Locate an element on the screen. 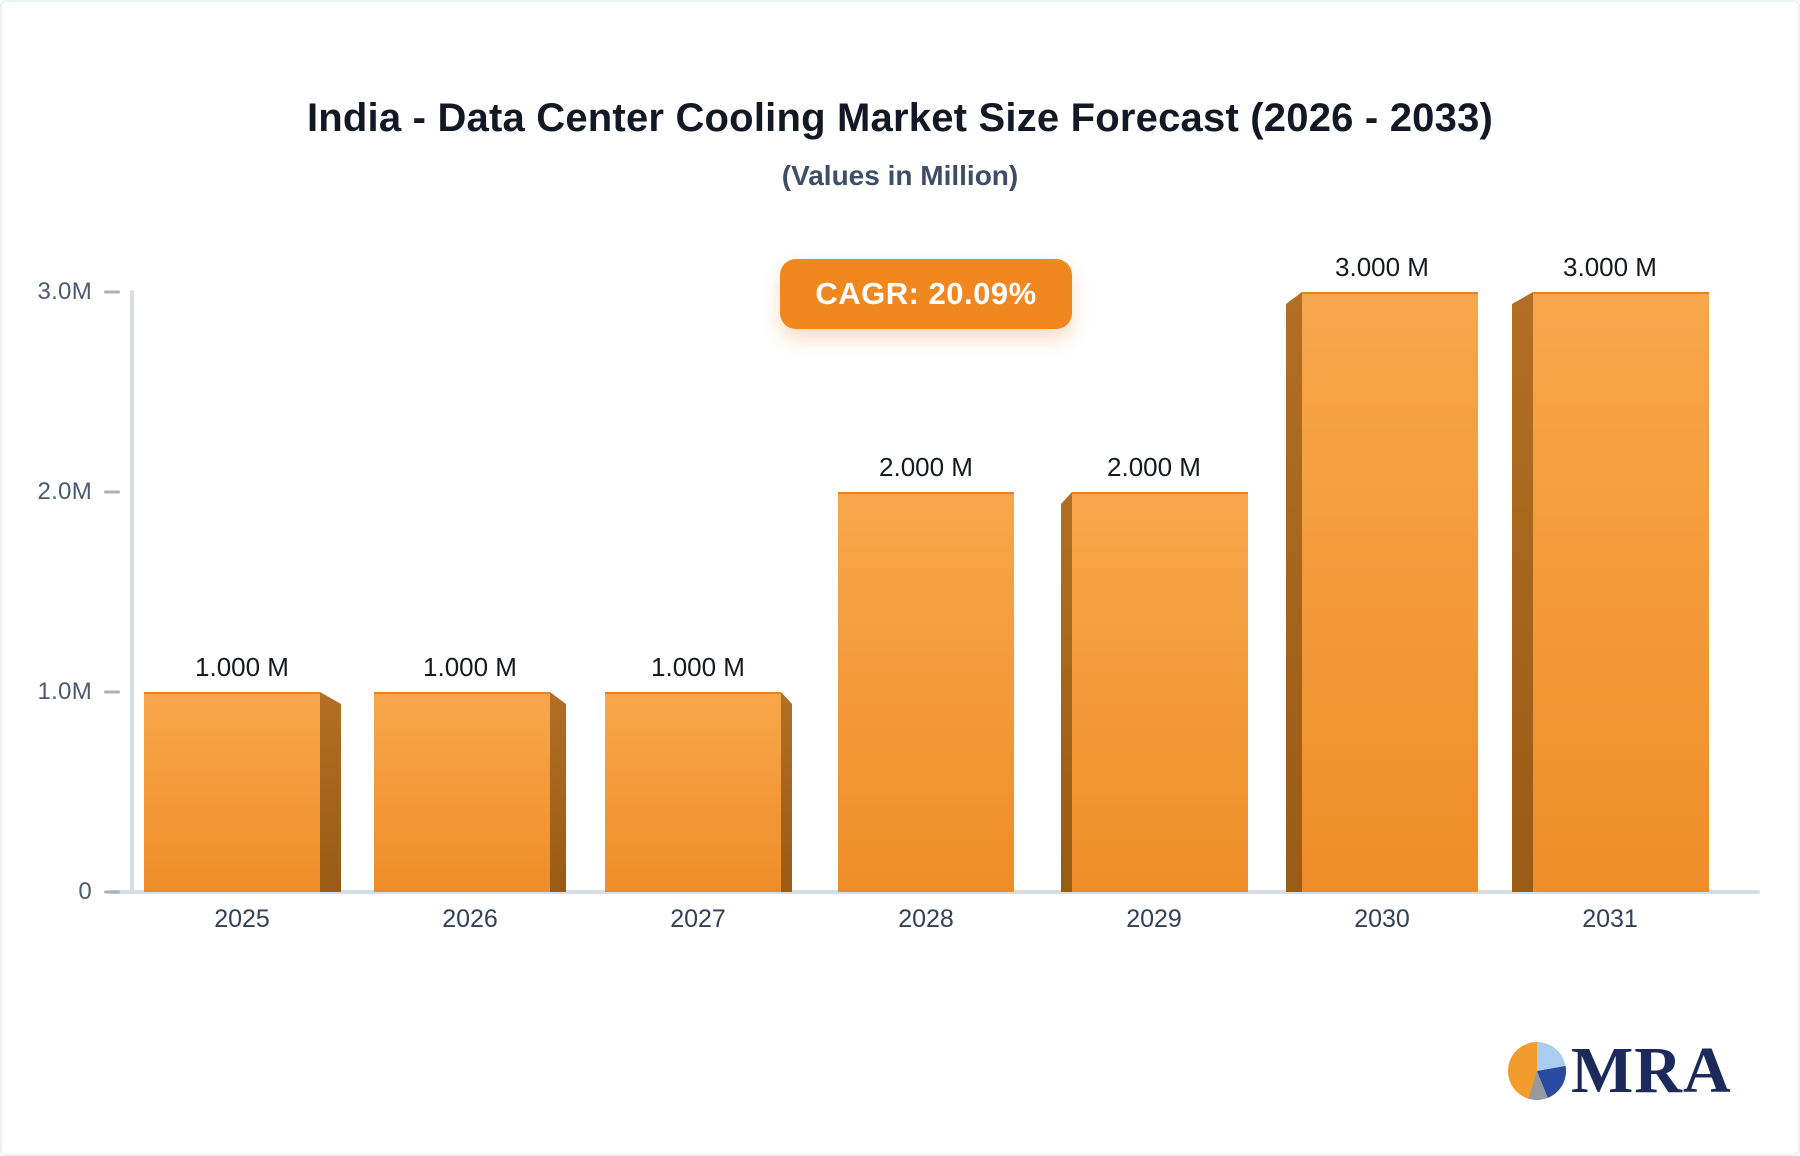 This screenshot has width=1800, height=1156. x-axis-label: 2028 is located at coordinates (926, 919).